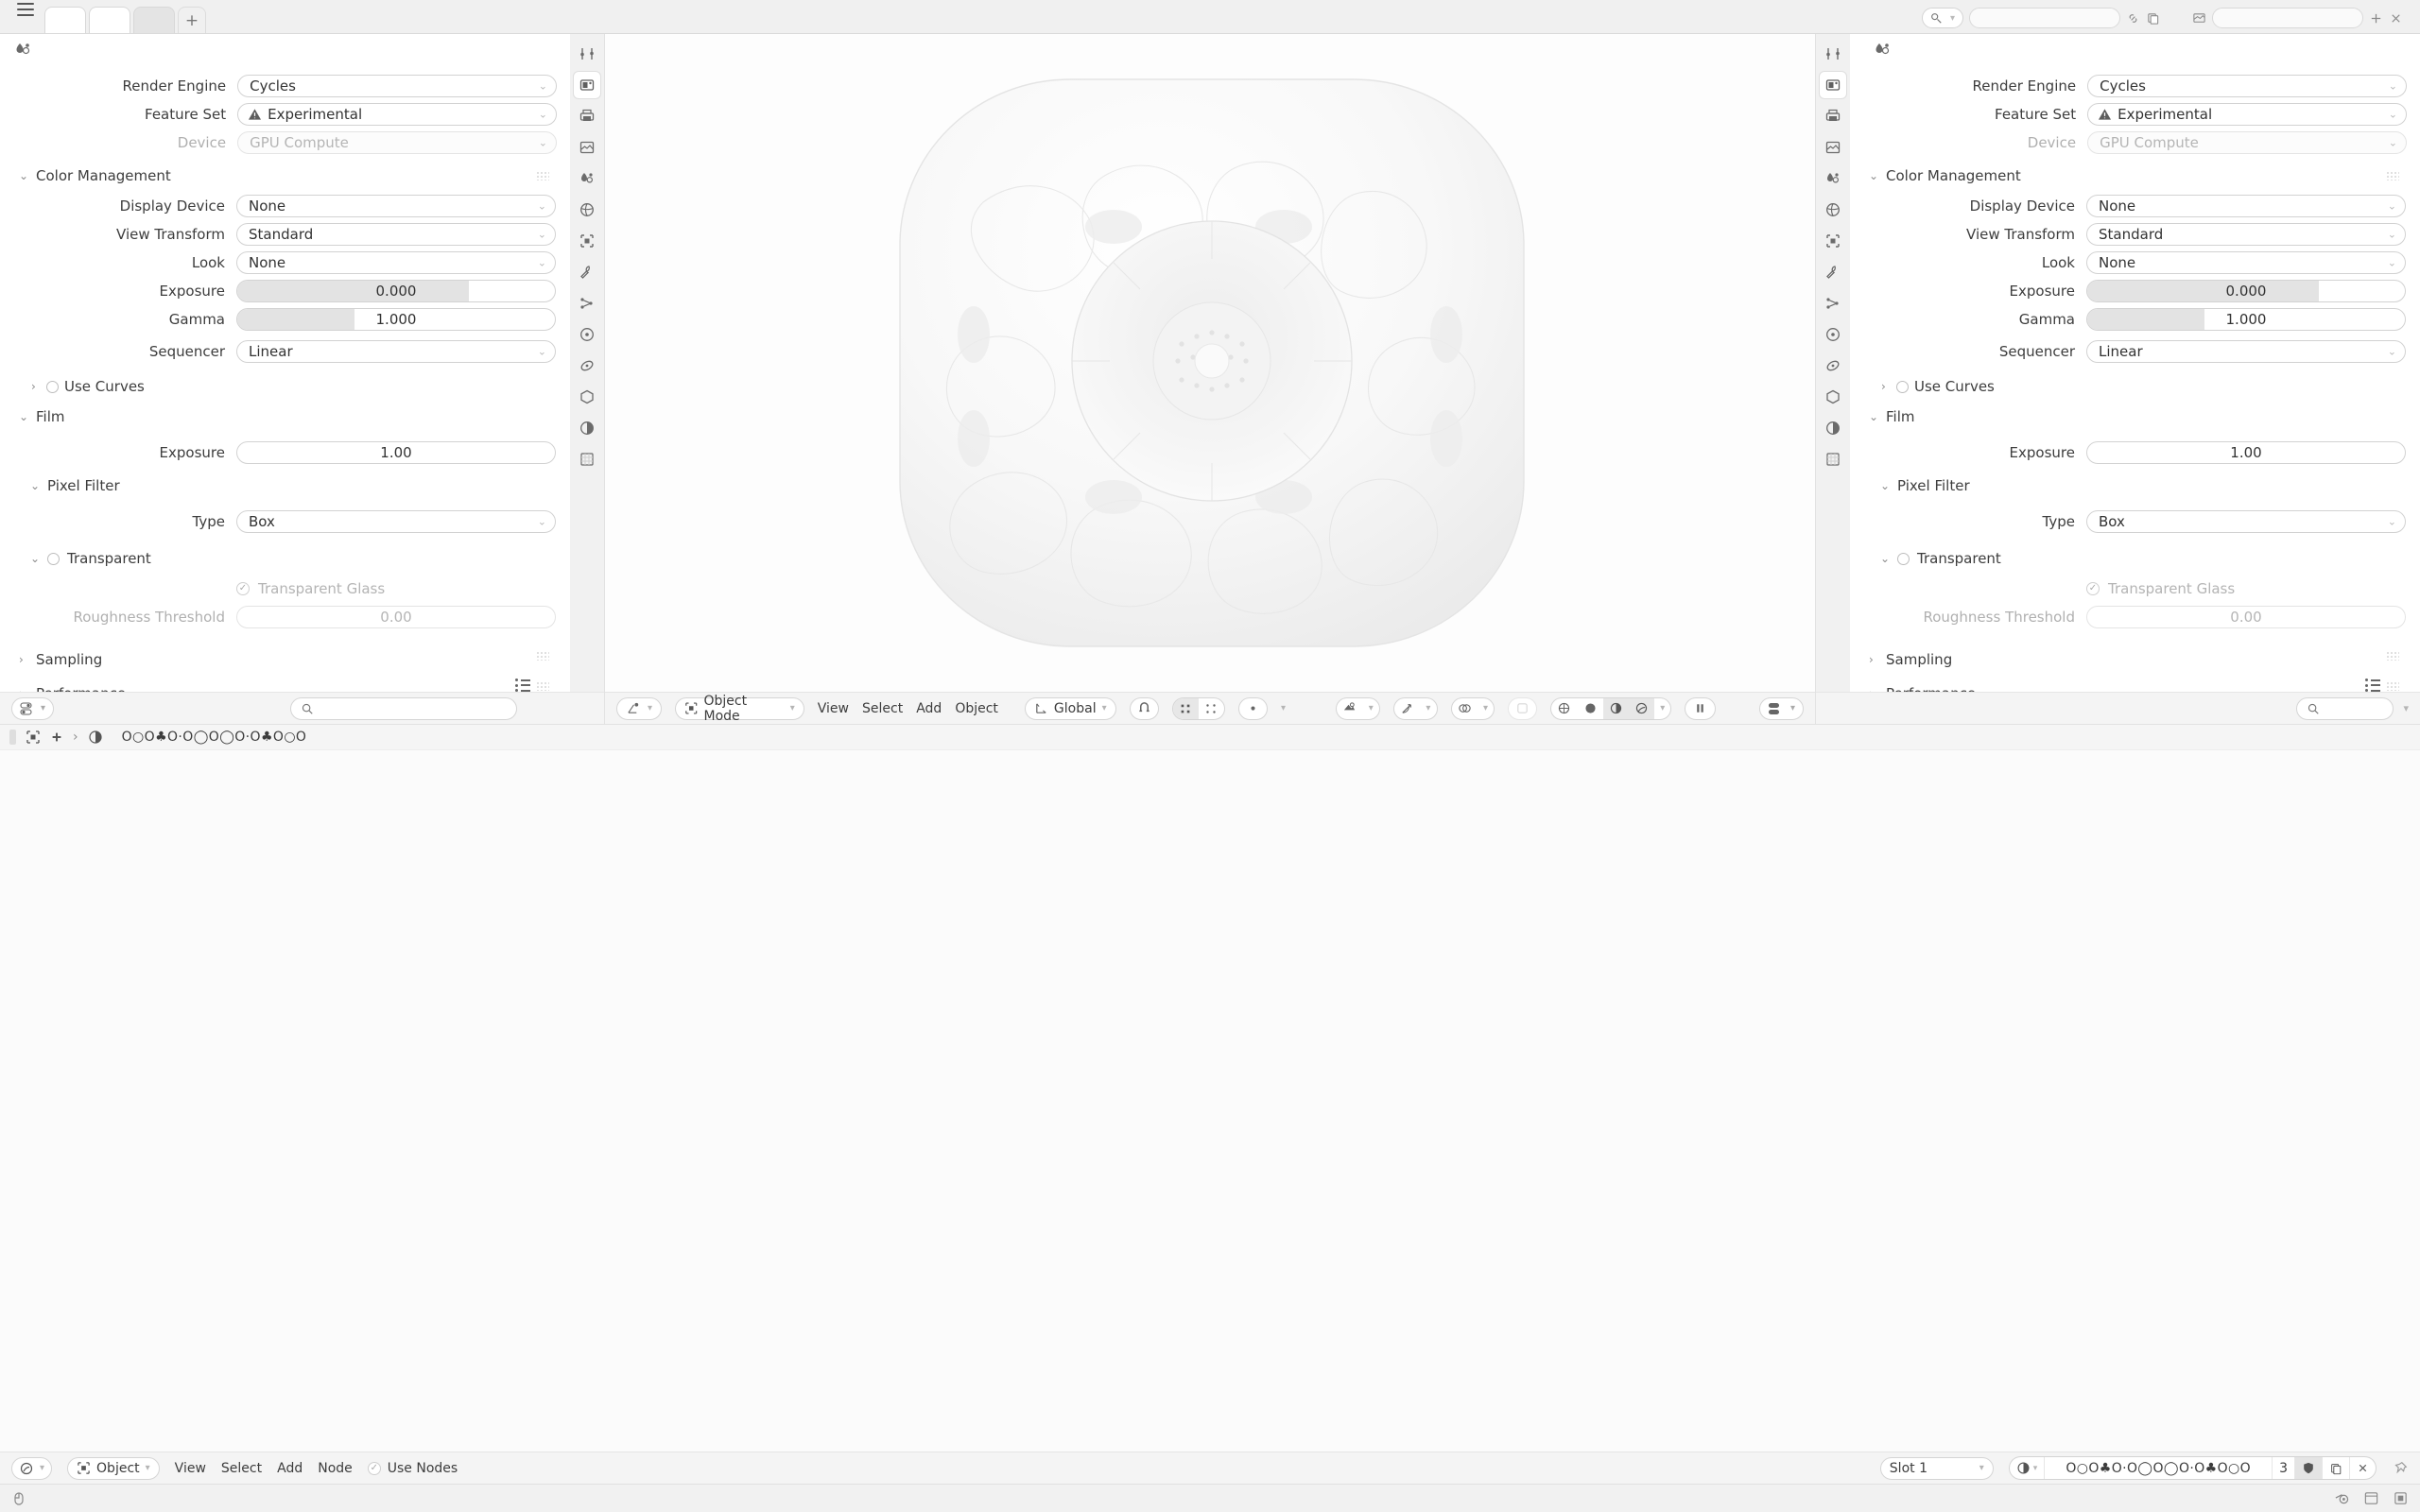 Image resolution: width=2420 pixels, height=1512 pixels. Describe the element at coordinates (1349, 708) in the screenshot. I see `show-overlays-icon` at that location.